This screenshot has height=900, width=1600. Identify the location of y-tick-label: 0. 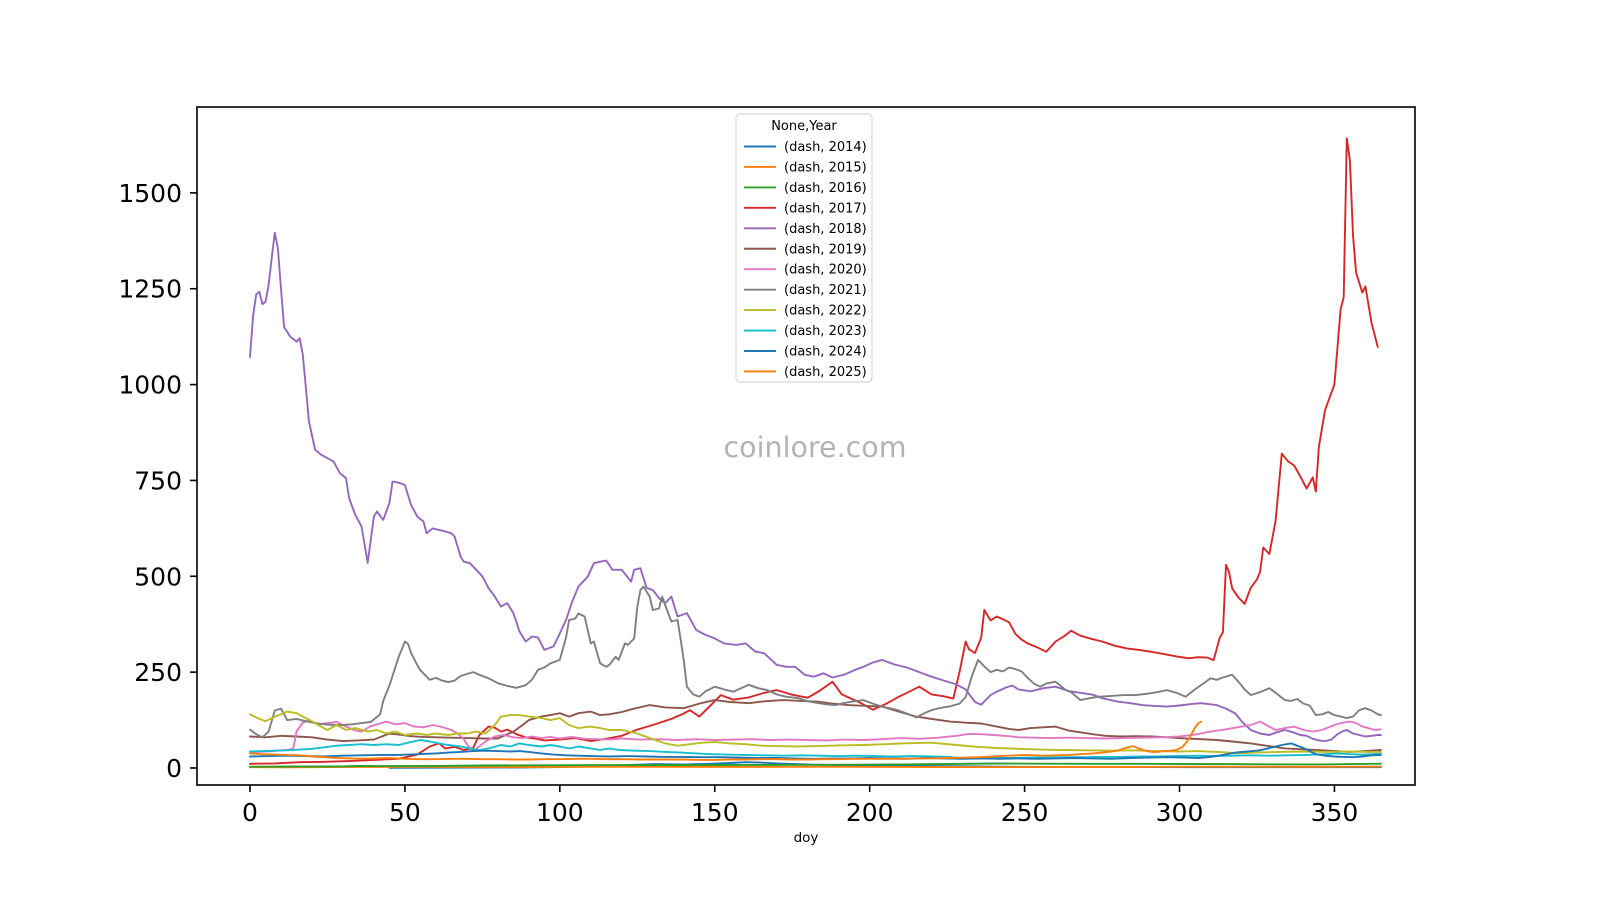
(174, 768).